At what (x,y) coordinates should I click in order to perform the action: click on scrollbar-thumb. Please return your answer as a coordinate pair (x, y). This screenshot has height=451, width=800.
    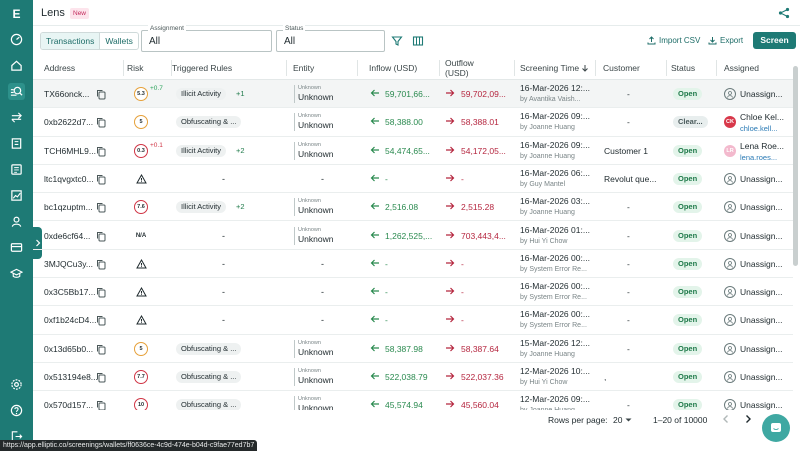
    Looking at the image, I should click on (795, 166).